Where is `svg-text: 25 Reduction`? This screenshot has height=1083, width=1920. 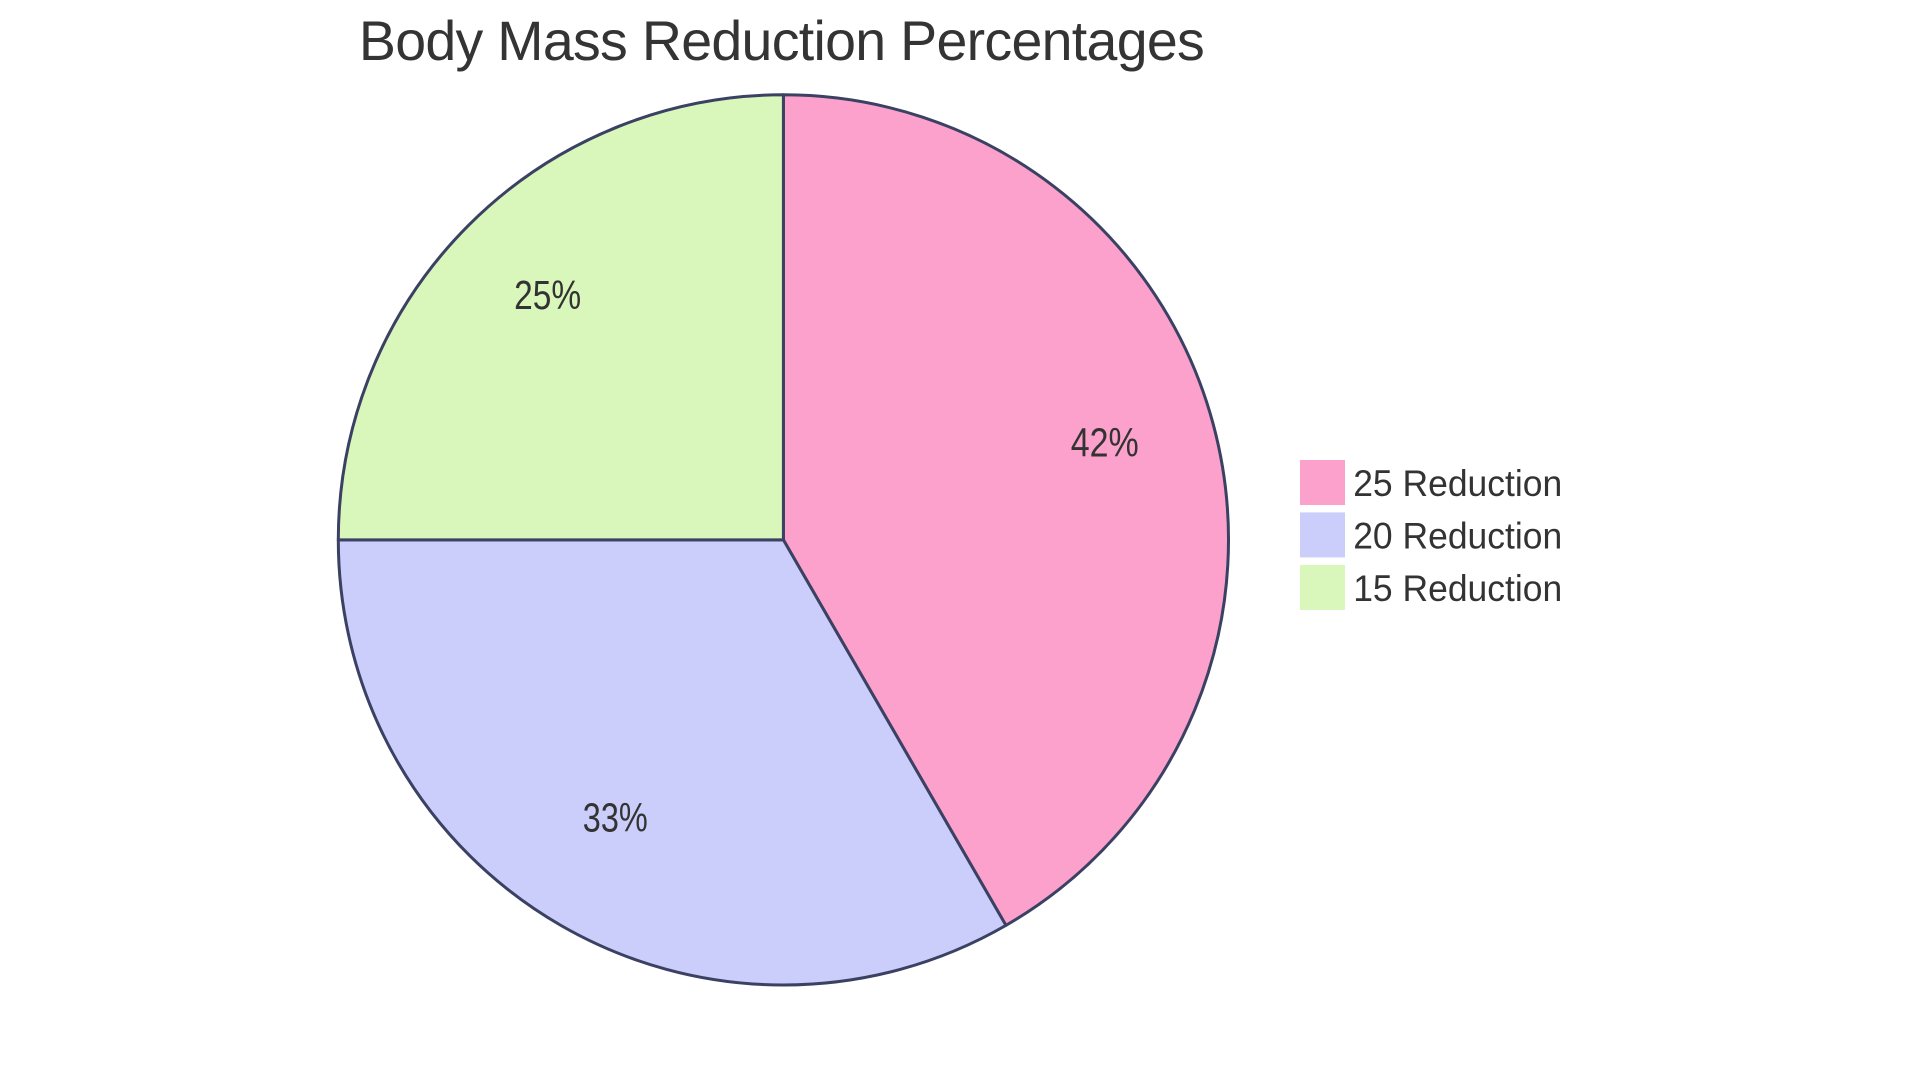 svg-text: 25 Reduction is located at coordinates (1457, 483).